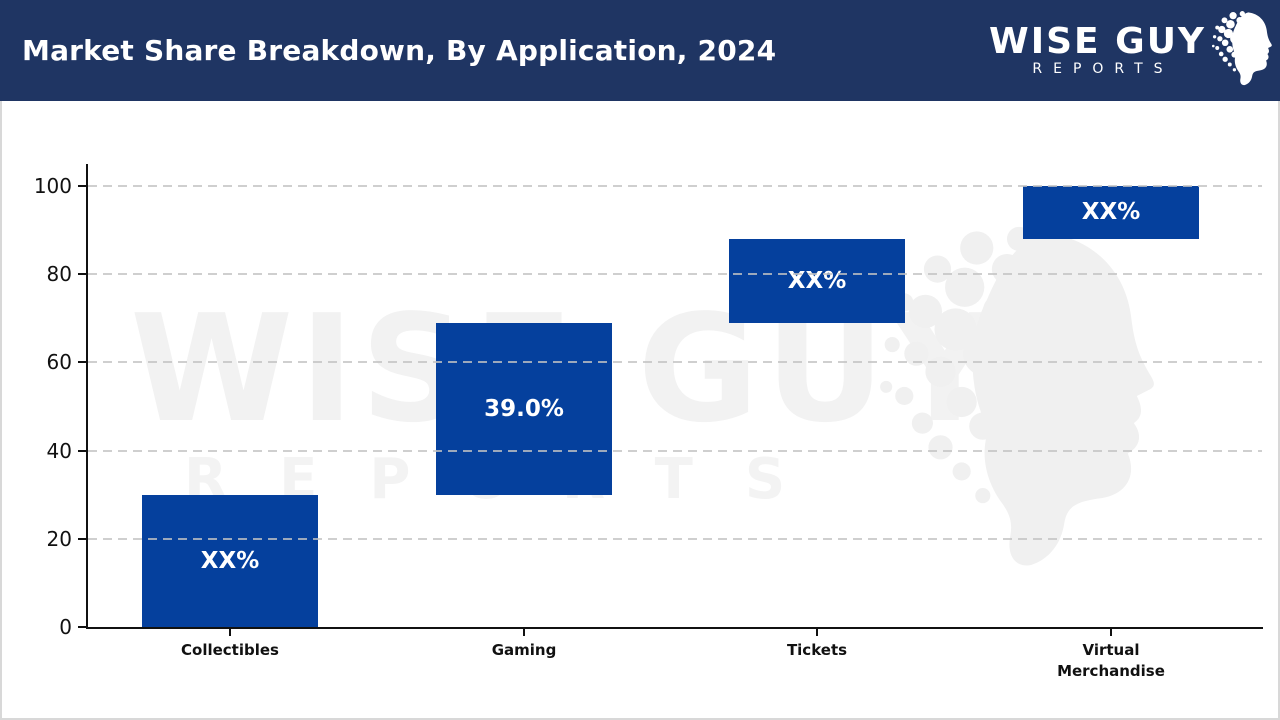 This screenshot has width=1280, height=720. Describe the element at coordinates (65, 627) in the screenshot. I see `y-tick-label-0: 0` at that location.